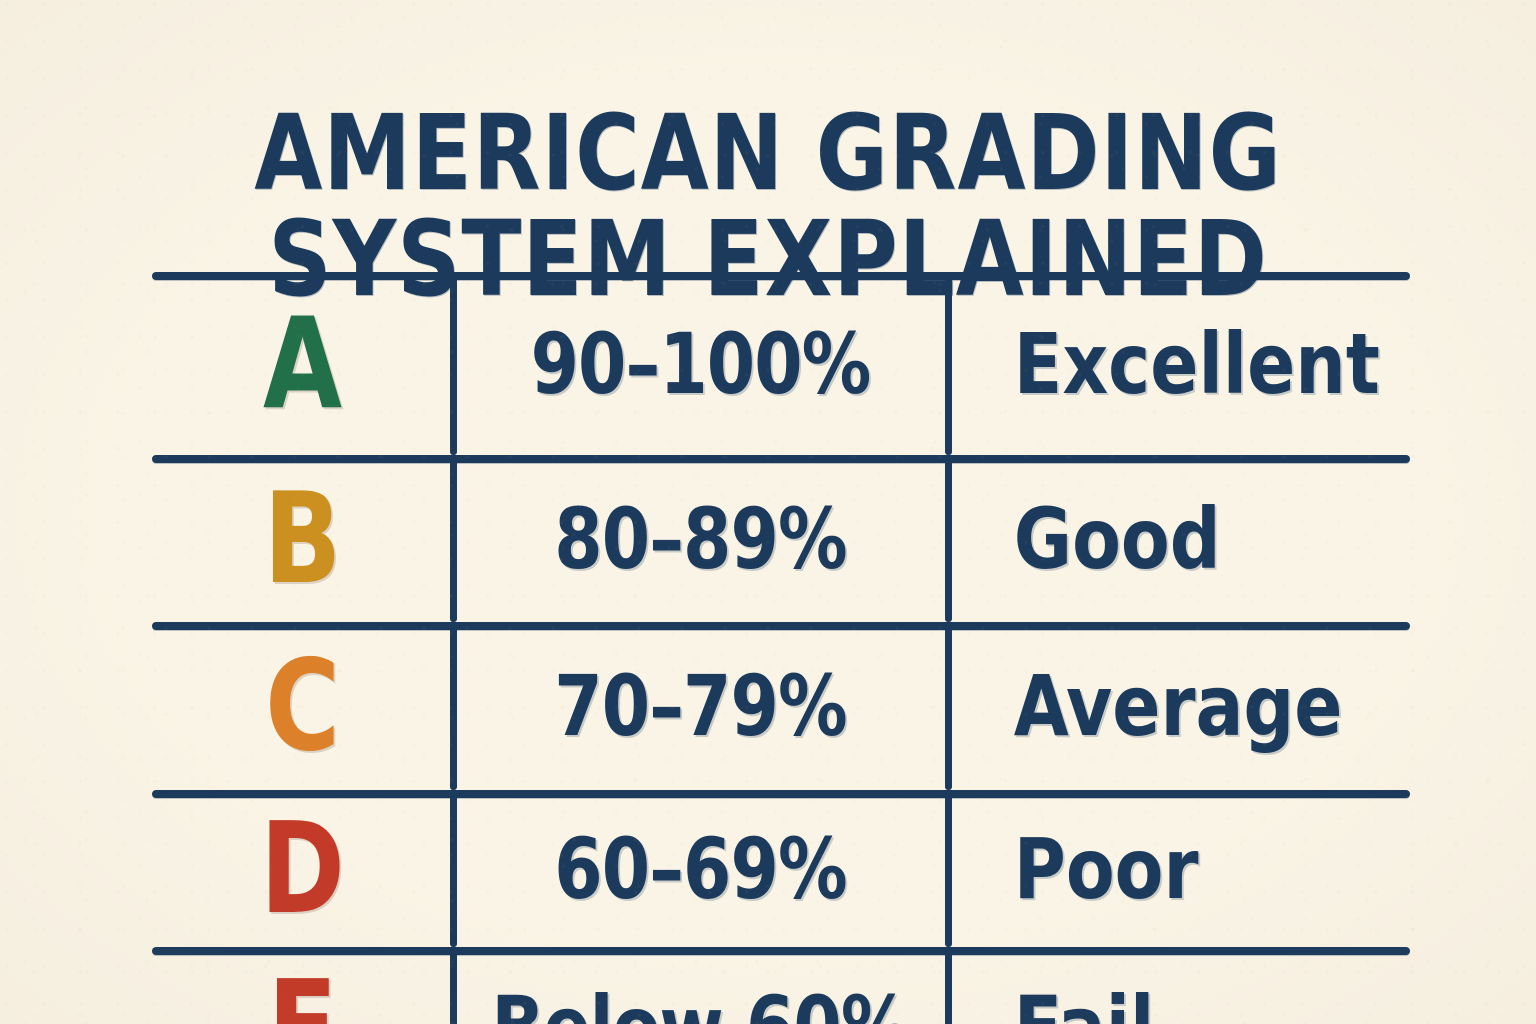 Image resolution: width=1536 pixels, height=1024 pixels. I want to click on table-rule-after-row-a, so click(781, 459).